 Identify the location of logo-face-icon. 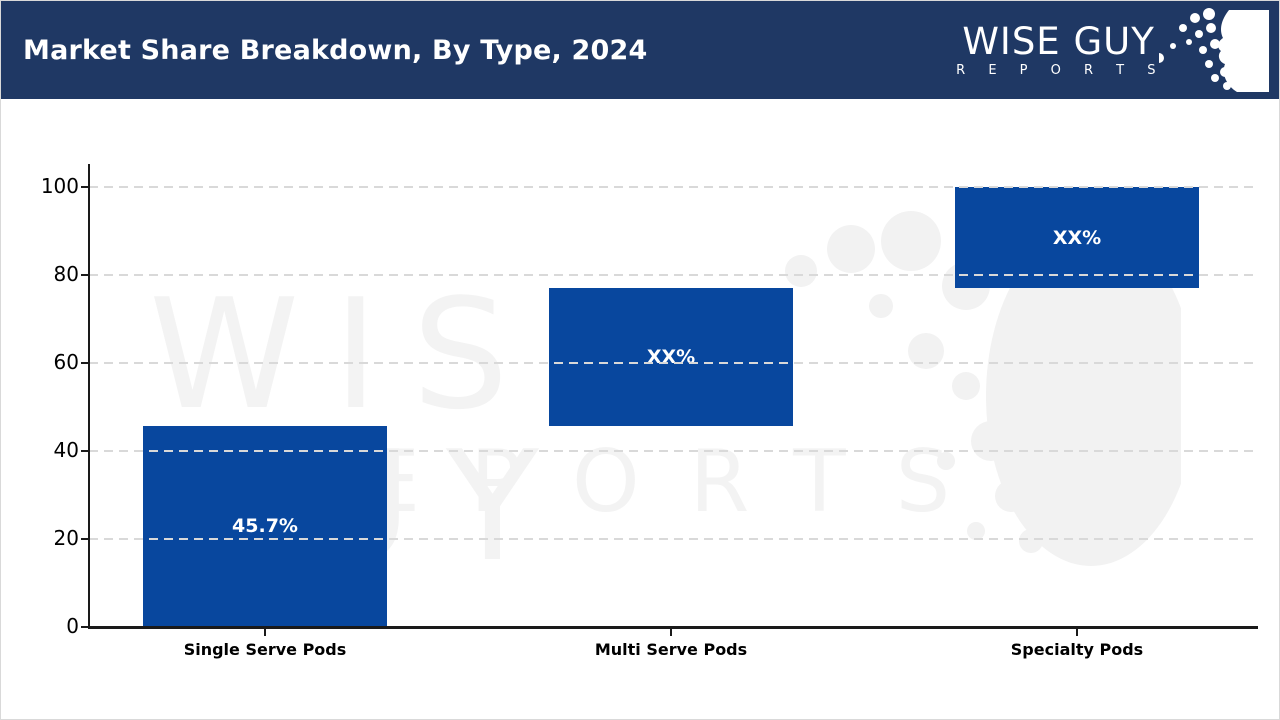
(1214, 50).